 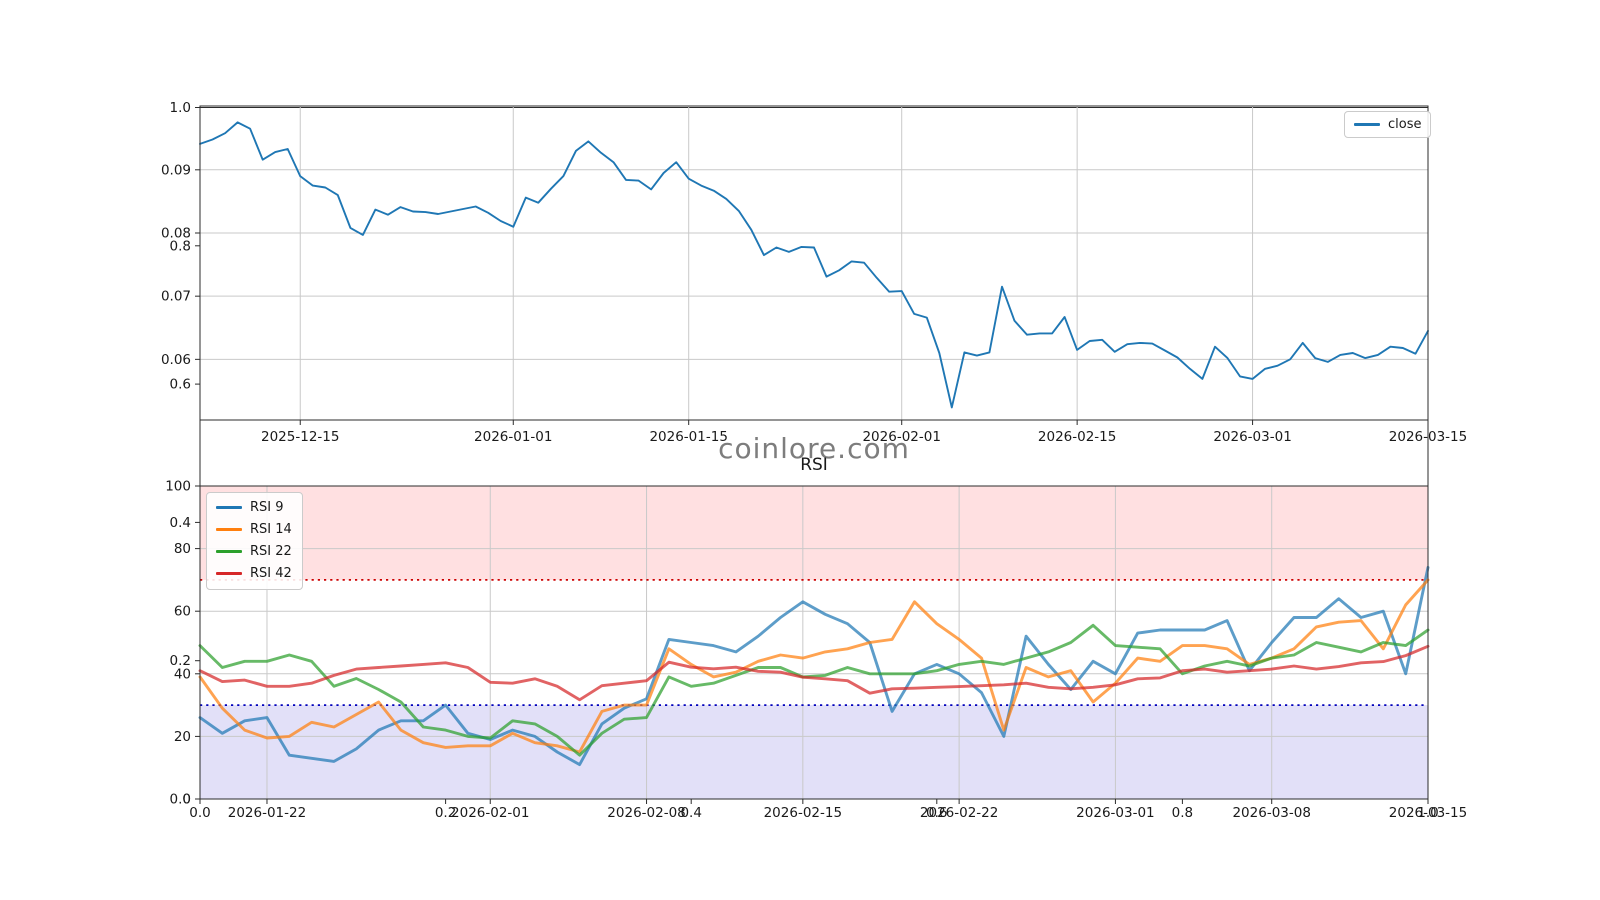 What do you see at coordinates (803, 813) in the screenshot?
I see `rsi-x-tick-label: 2026-02-15` at bounding box center [803, 813].